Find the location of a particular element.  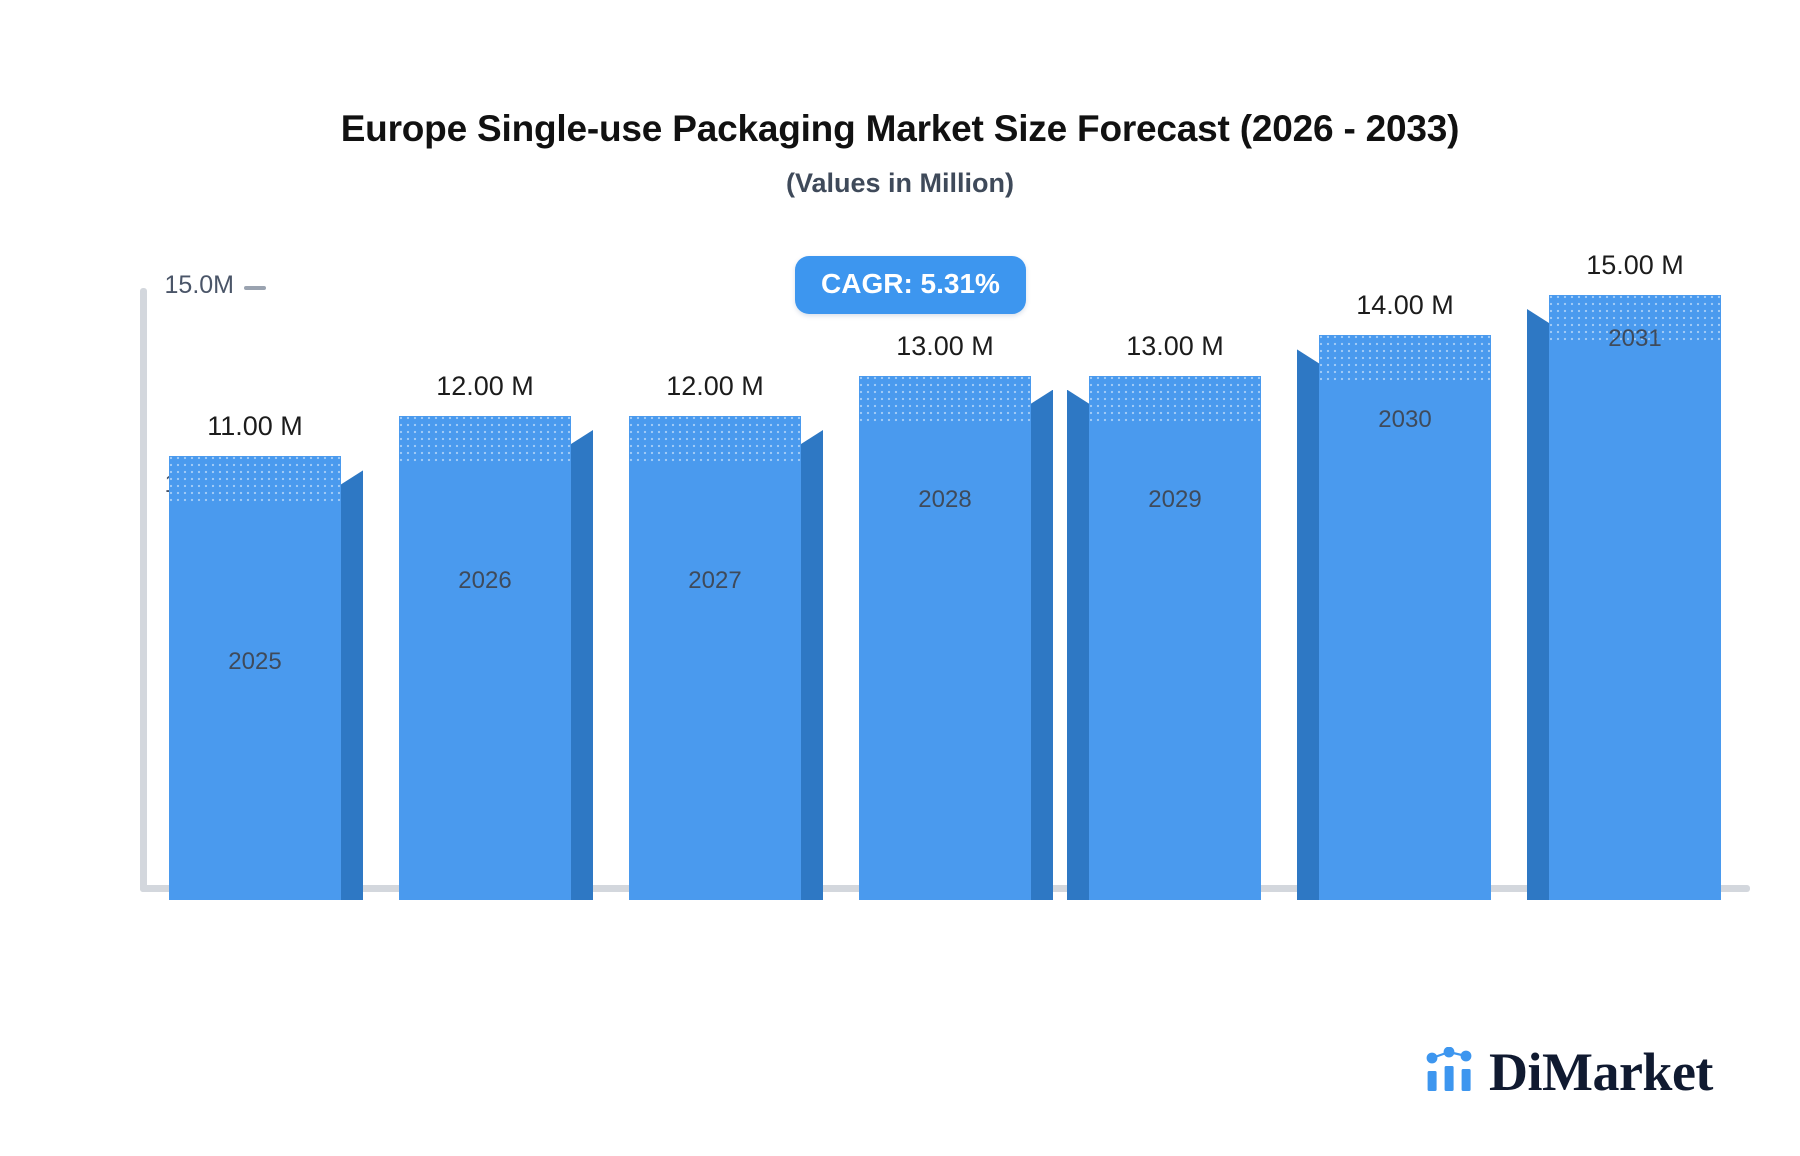

bar-2026: 12.00 M 2026 is located at coordinates (496, 635).